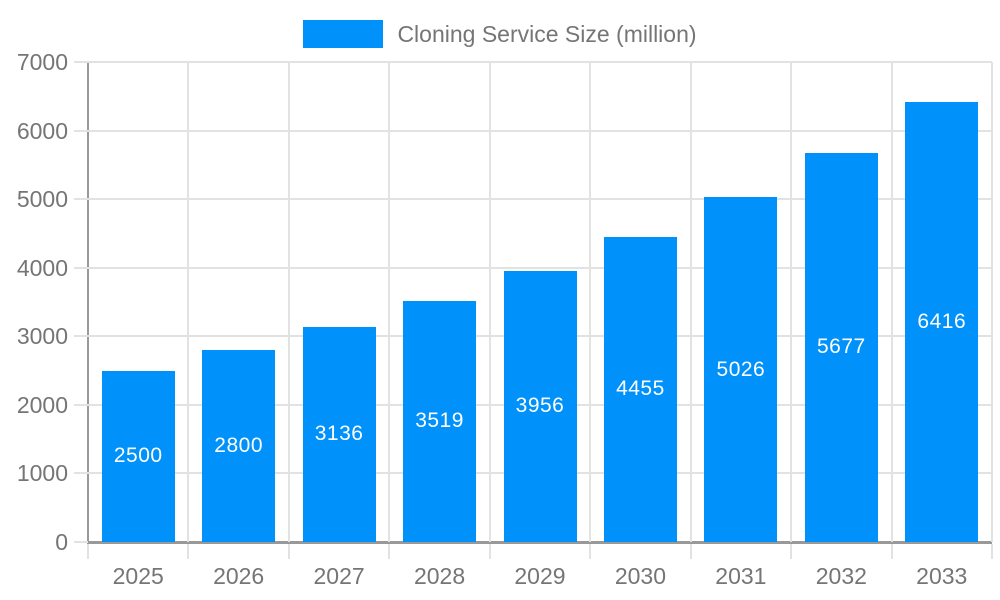 The image size is (1000, 600). I want to click on bar-value-label: 5026, so click(741, 369).